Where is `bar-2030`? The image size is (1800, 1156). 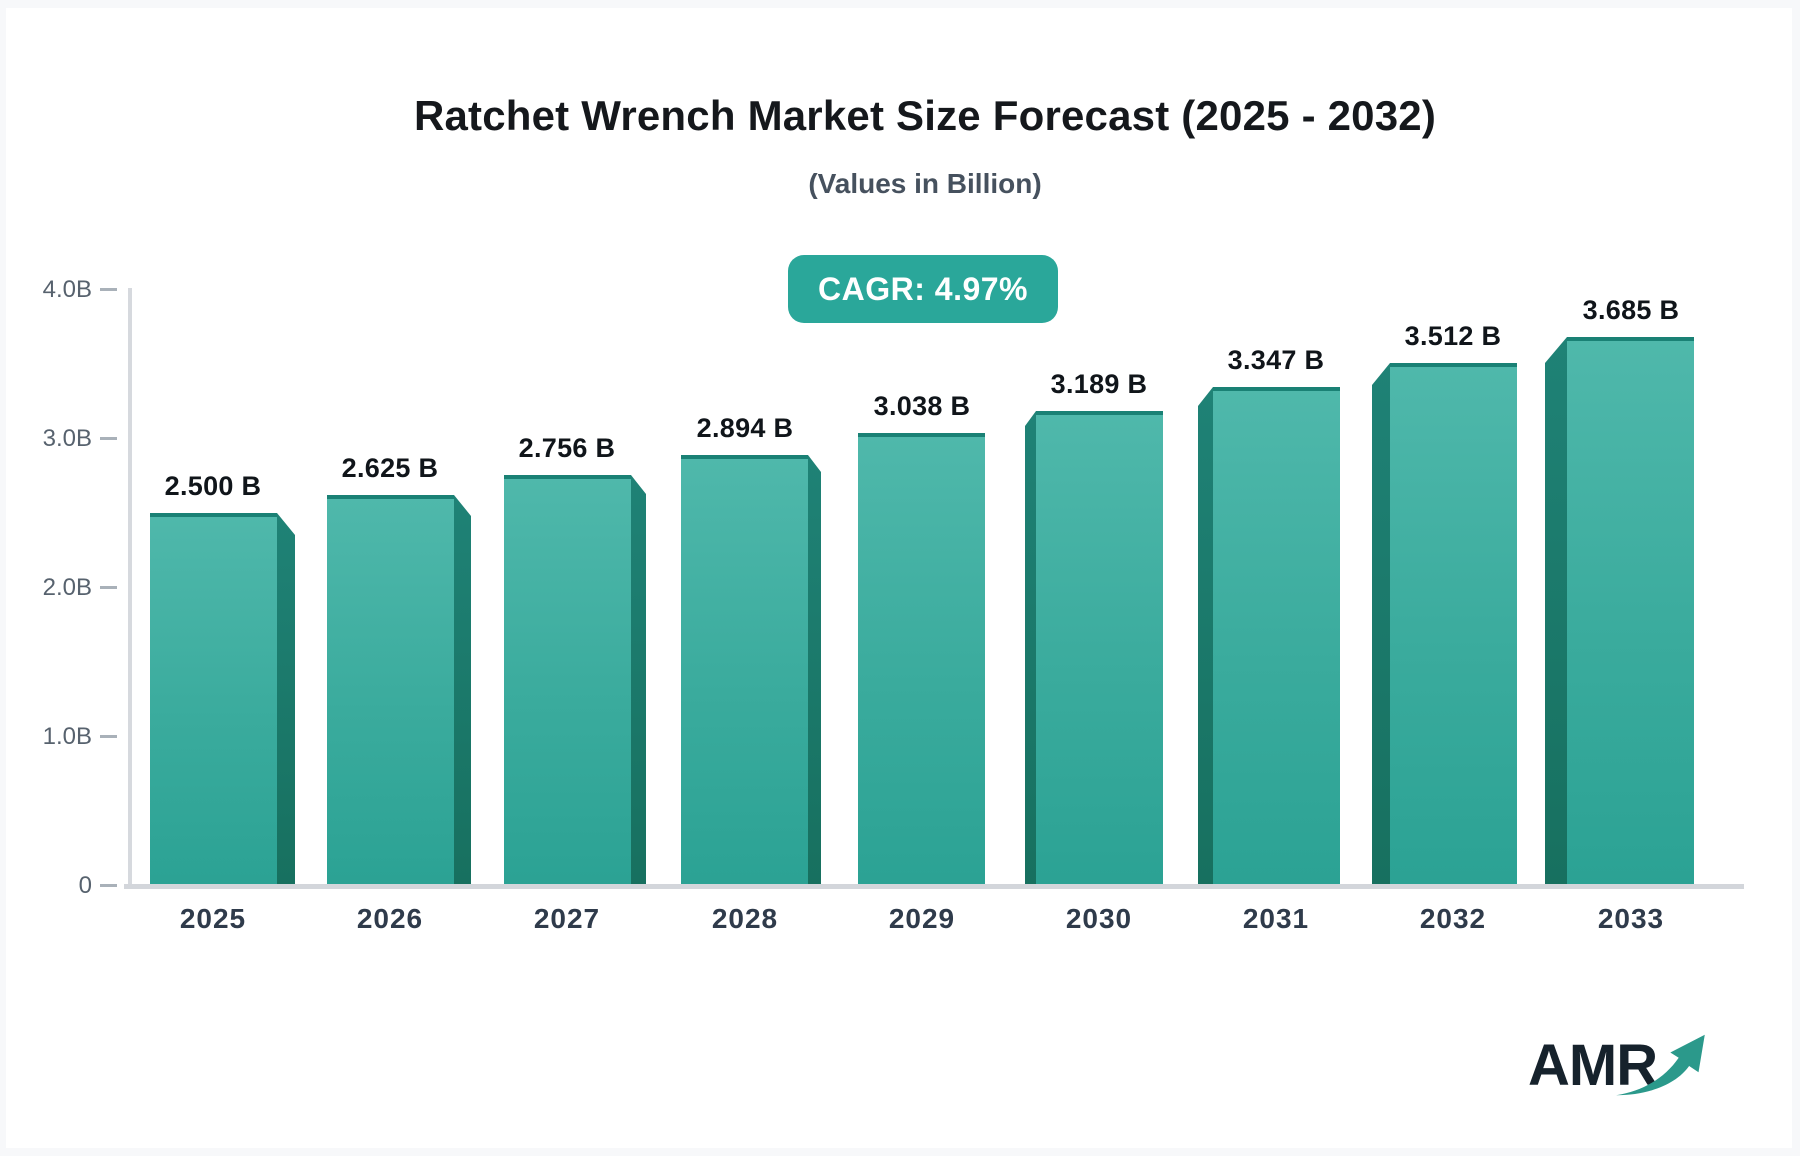 bar-2030 is located at coordinates (1094, 648).